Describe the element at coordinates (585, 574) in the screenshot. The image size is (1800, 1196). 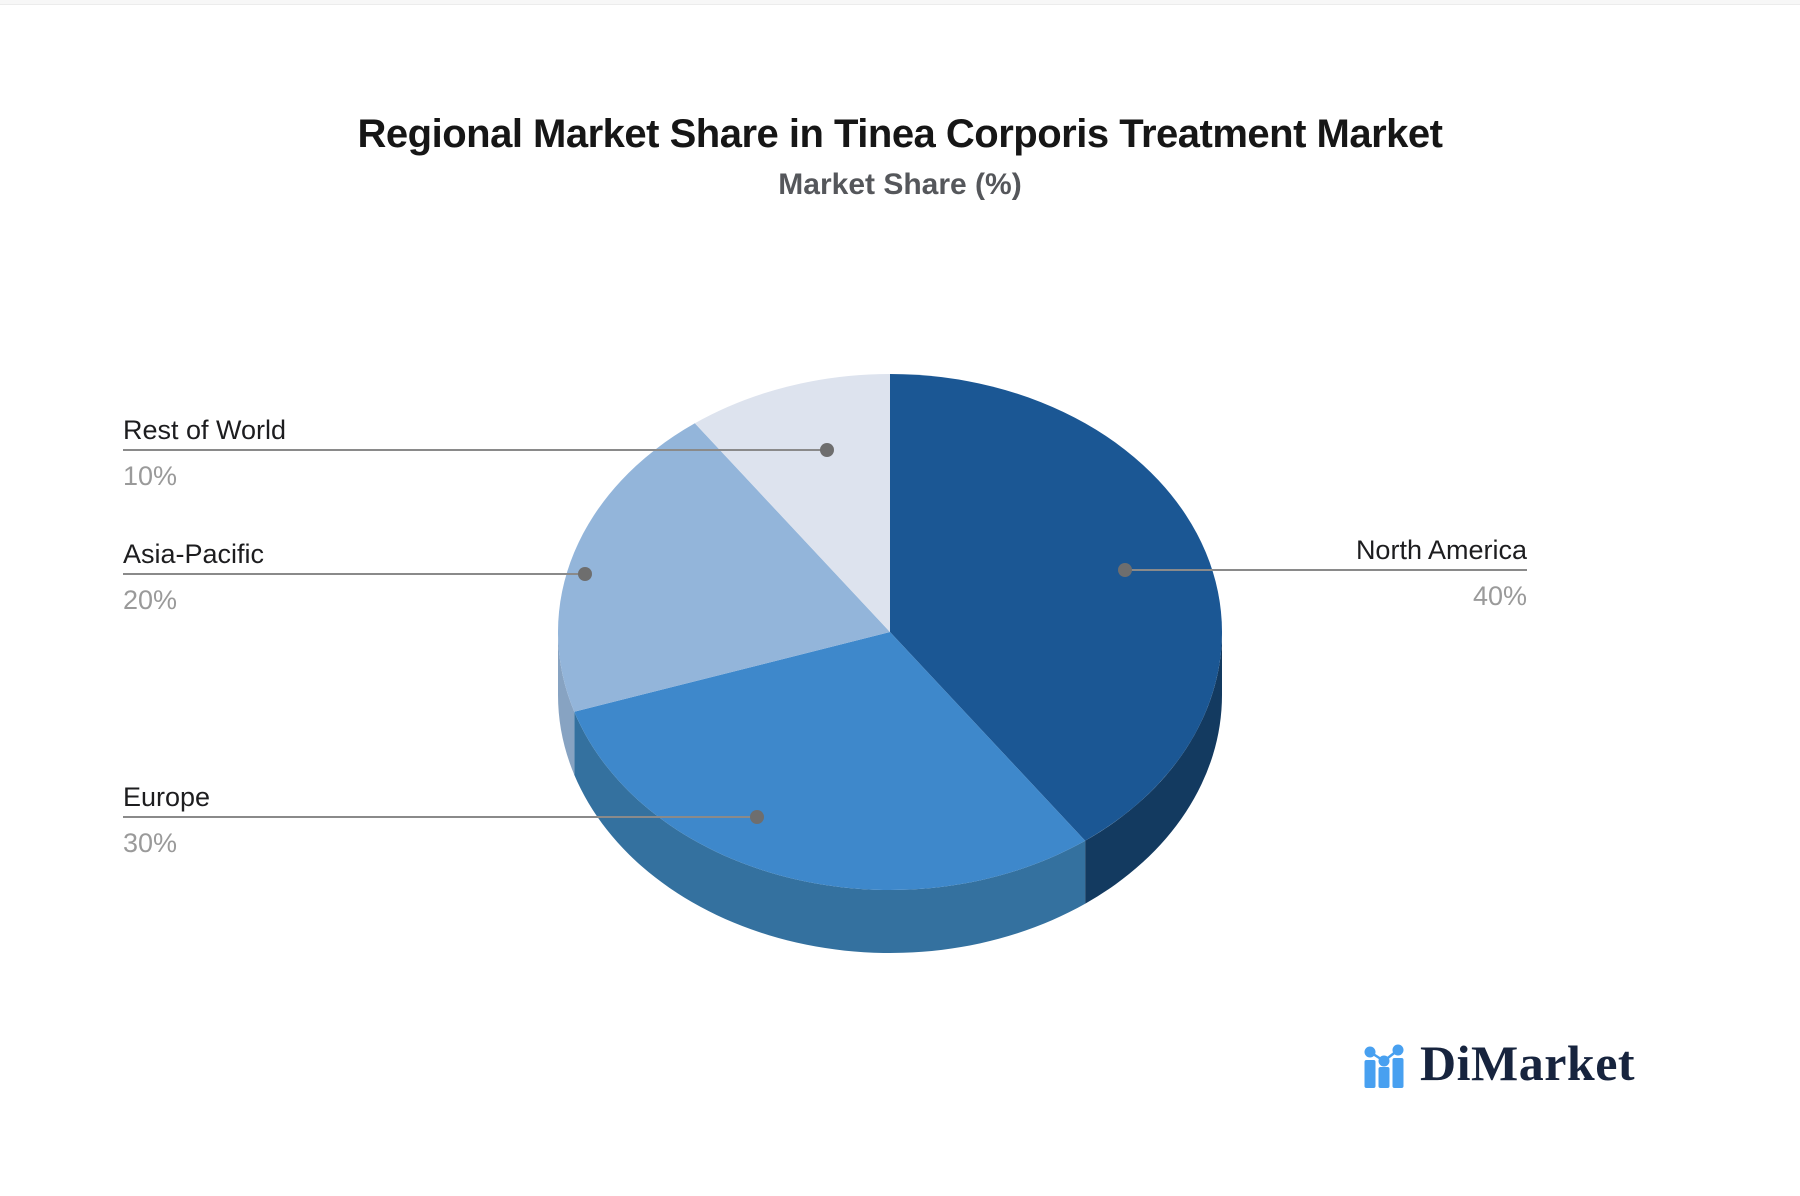
I see `leader-dot-asia-pacific` at that location.